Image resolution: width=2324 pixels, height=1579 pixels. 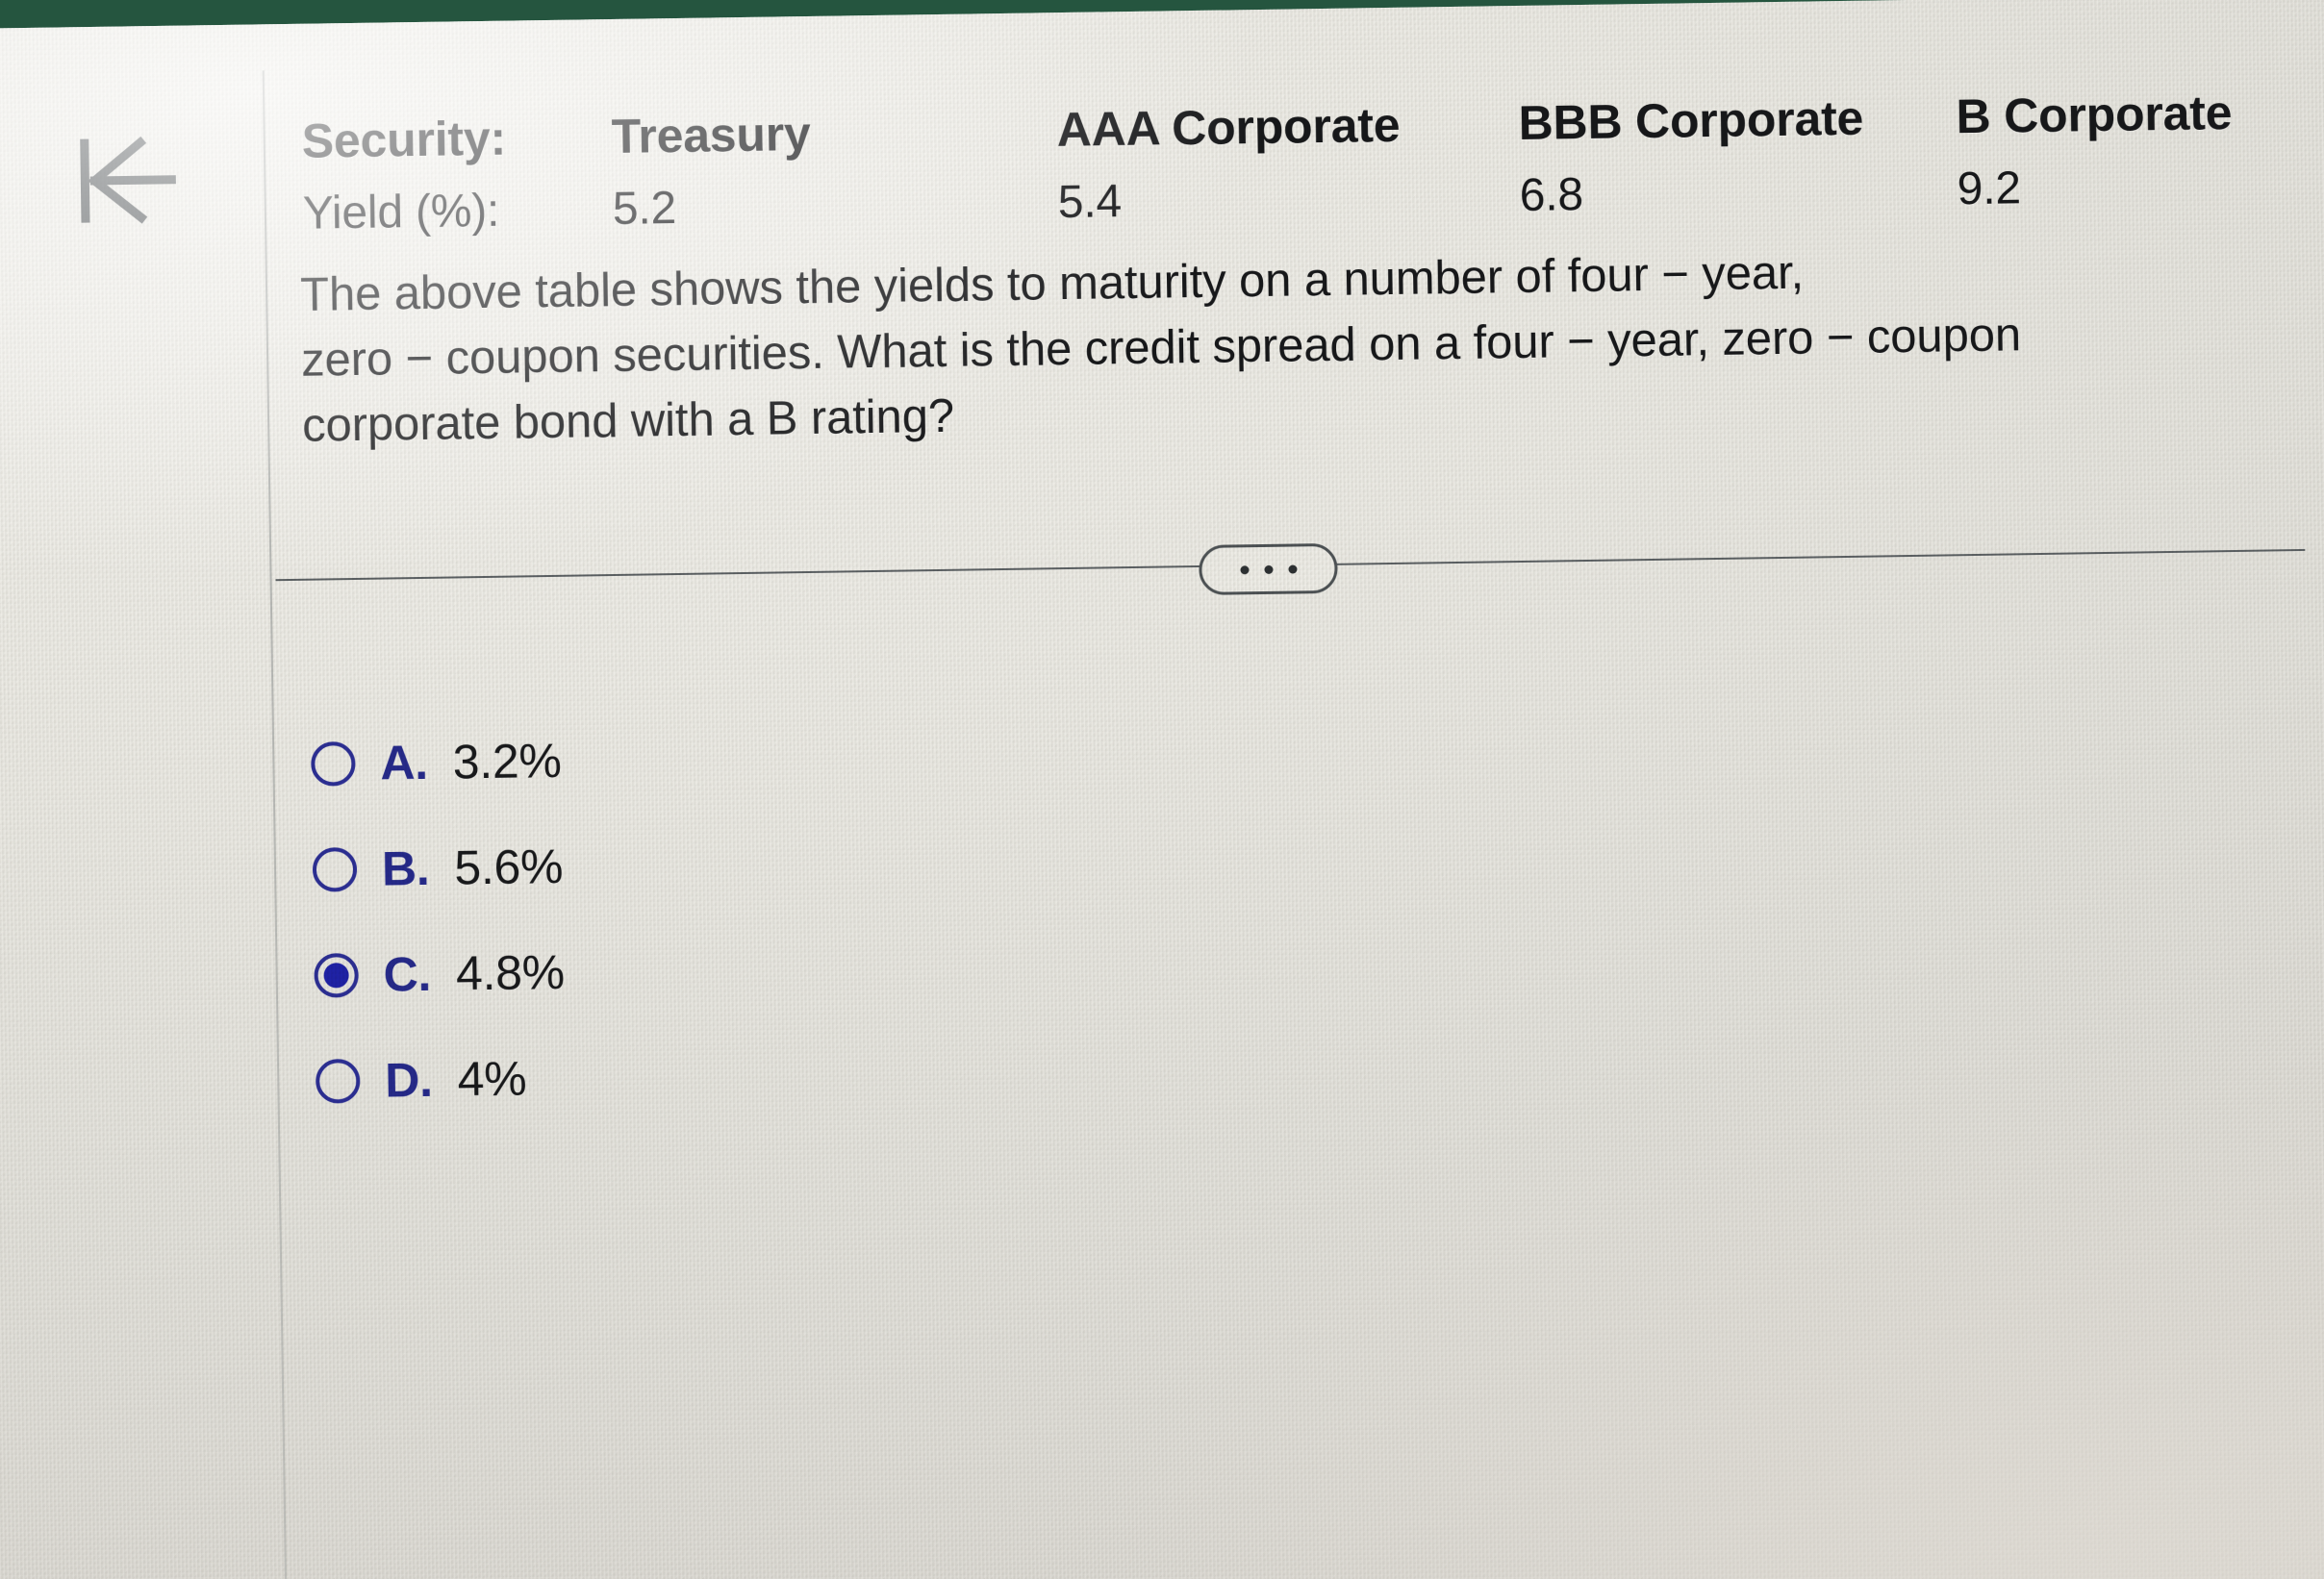 I want to click on ellipsis-expand-icon, so click(x=1268, y=568).